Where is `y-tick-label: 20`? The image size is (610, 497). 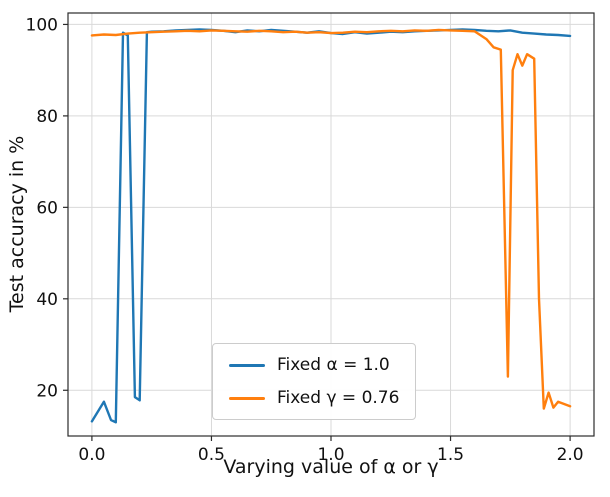 y-tick-label: 20 is located at coordinates (47, 391).